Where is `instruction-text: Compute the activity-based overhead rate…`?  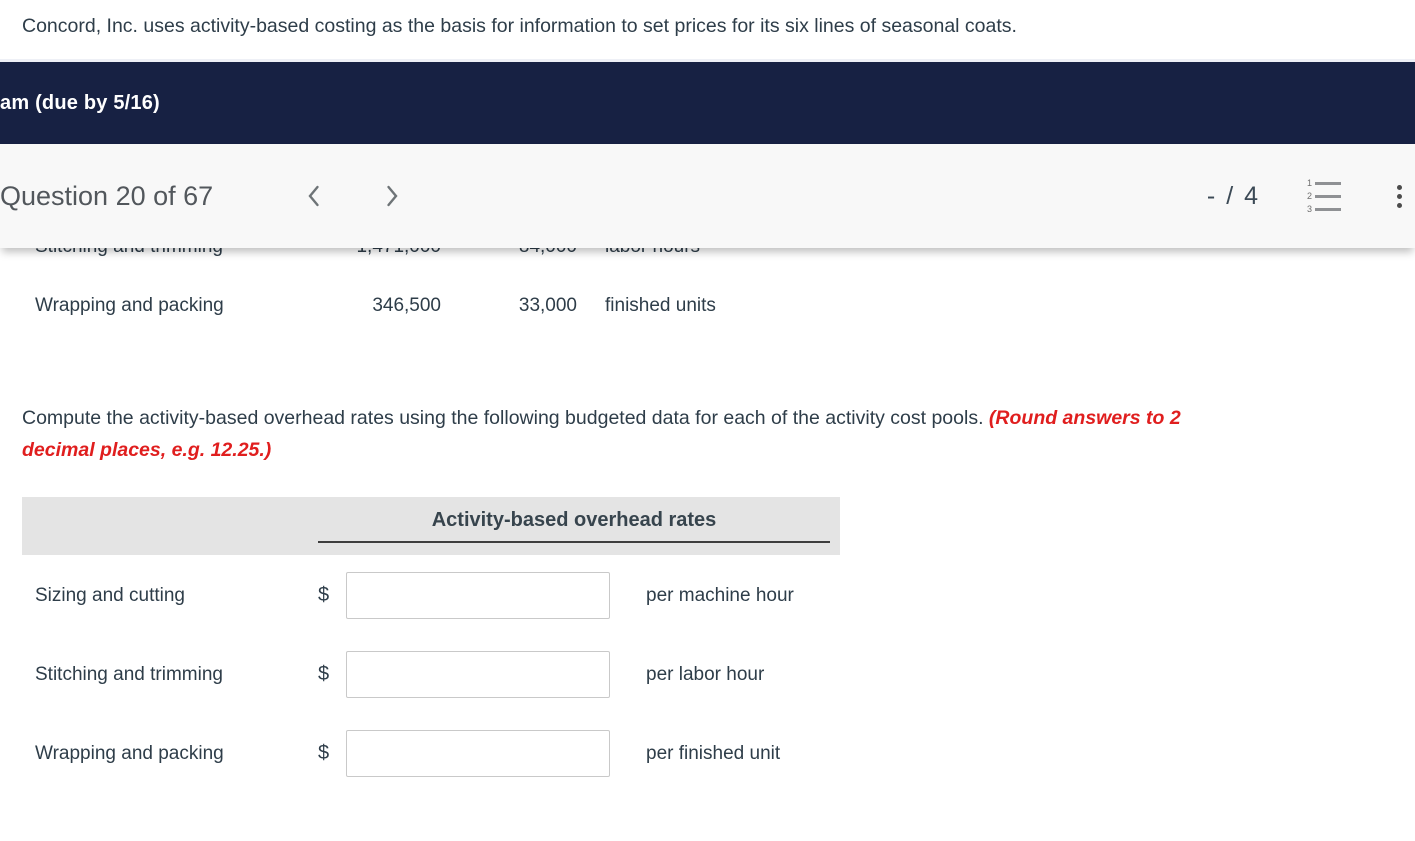
instruction-text: Compute the activity-based overhead rate… is located at coordinates (707, 434).